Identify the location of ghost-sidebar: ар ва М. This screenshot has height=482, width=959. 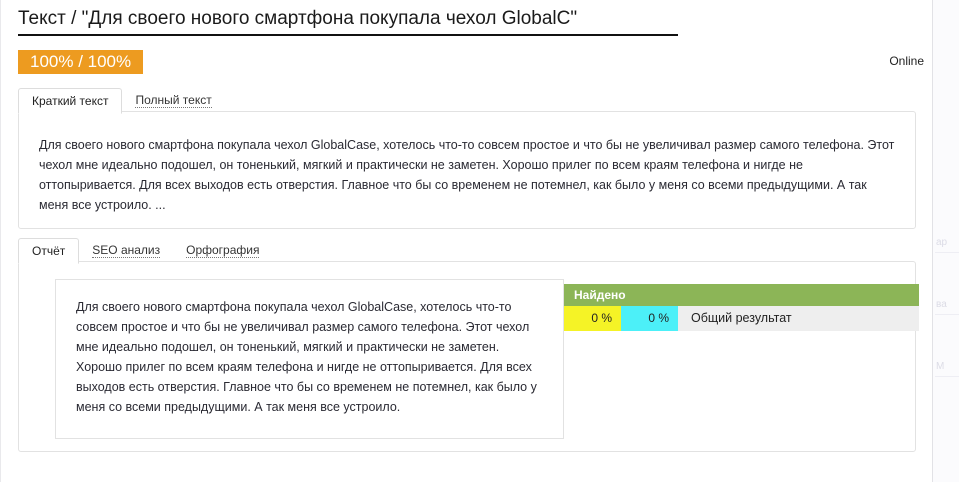
(946, 241).